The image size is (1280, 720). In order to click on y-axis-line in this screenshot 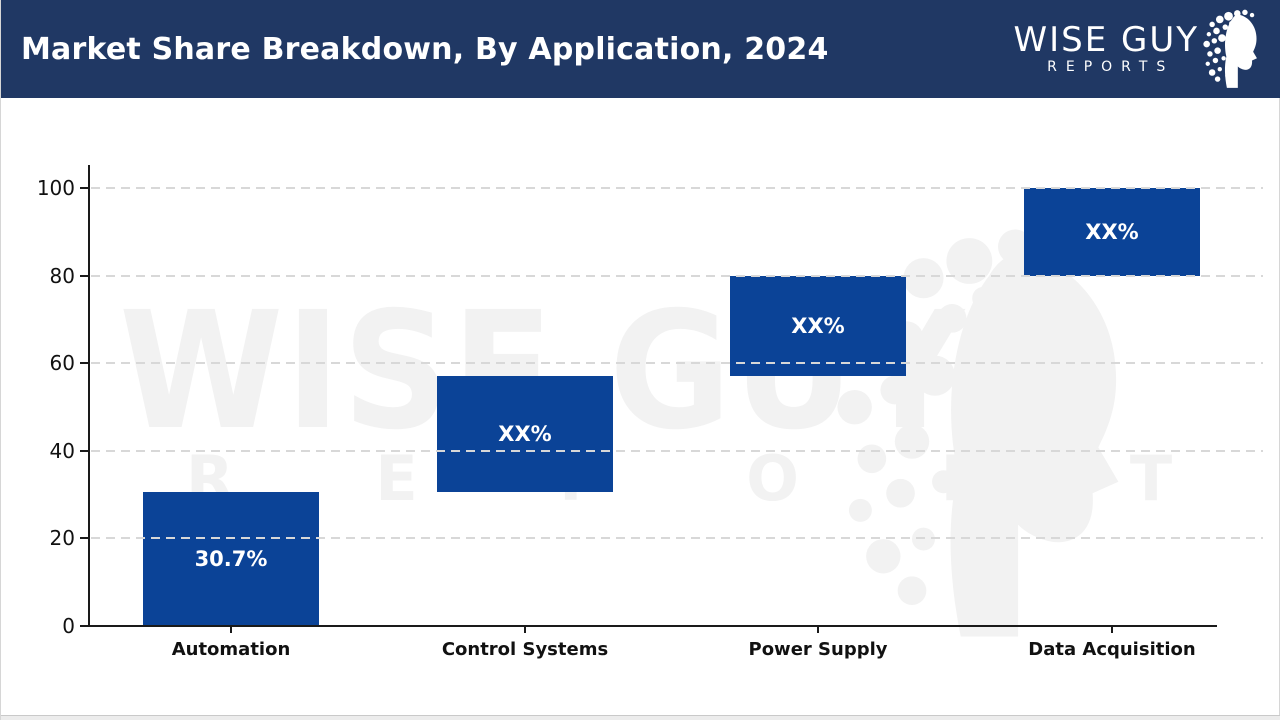, I will do `click(89, 396)`.